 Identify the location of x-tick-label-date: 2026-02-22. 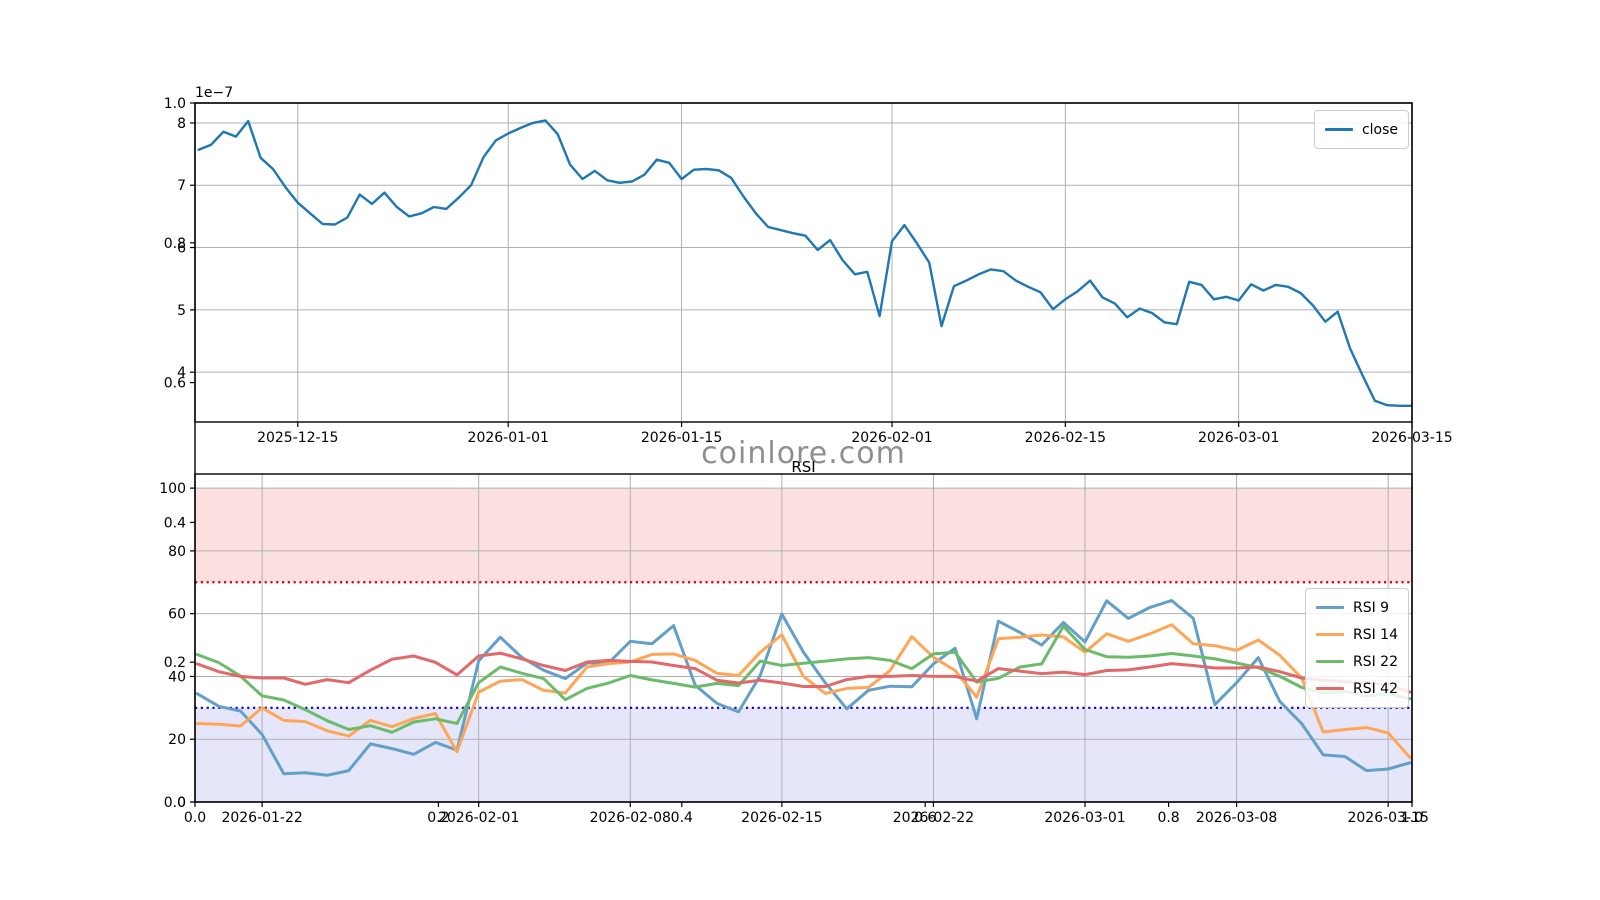
(933, 818).